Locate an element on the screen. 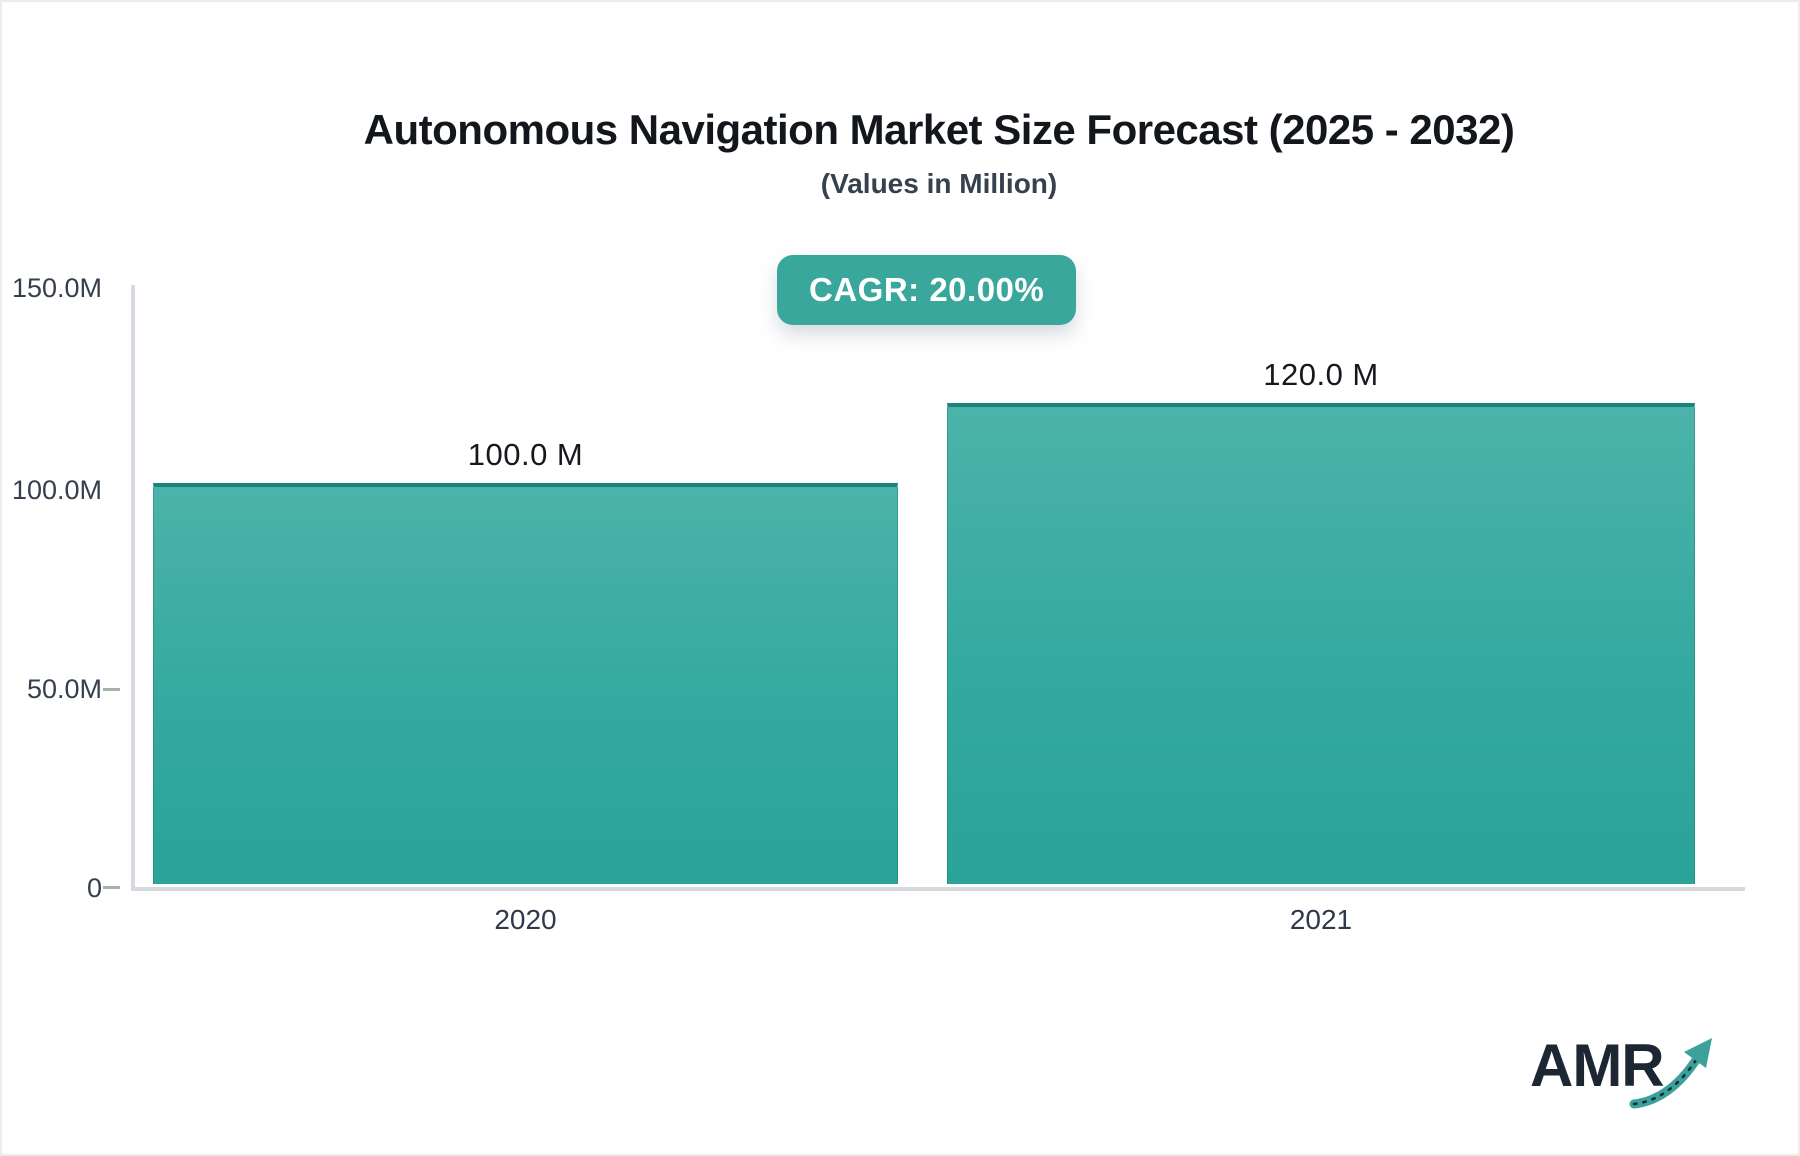 This screenshot has width=1800, height=1156. amr-logo: AMR is located at coordinates (1630, 1081).